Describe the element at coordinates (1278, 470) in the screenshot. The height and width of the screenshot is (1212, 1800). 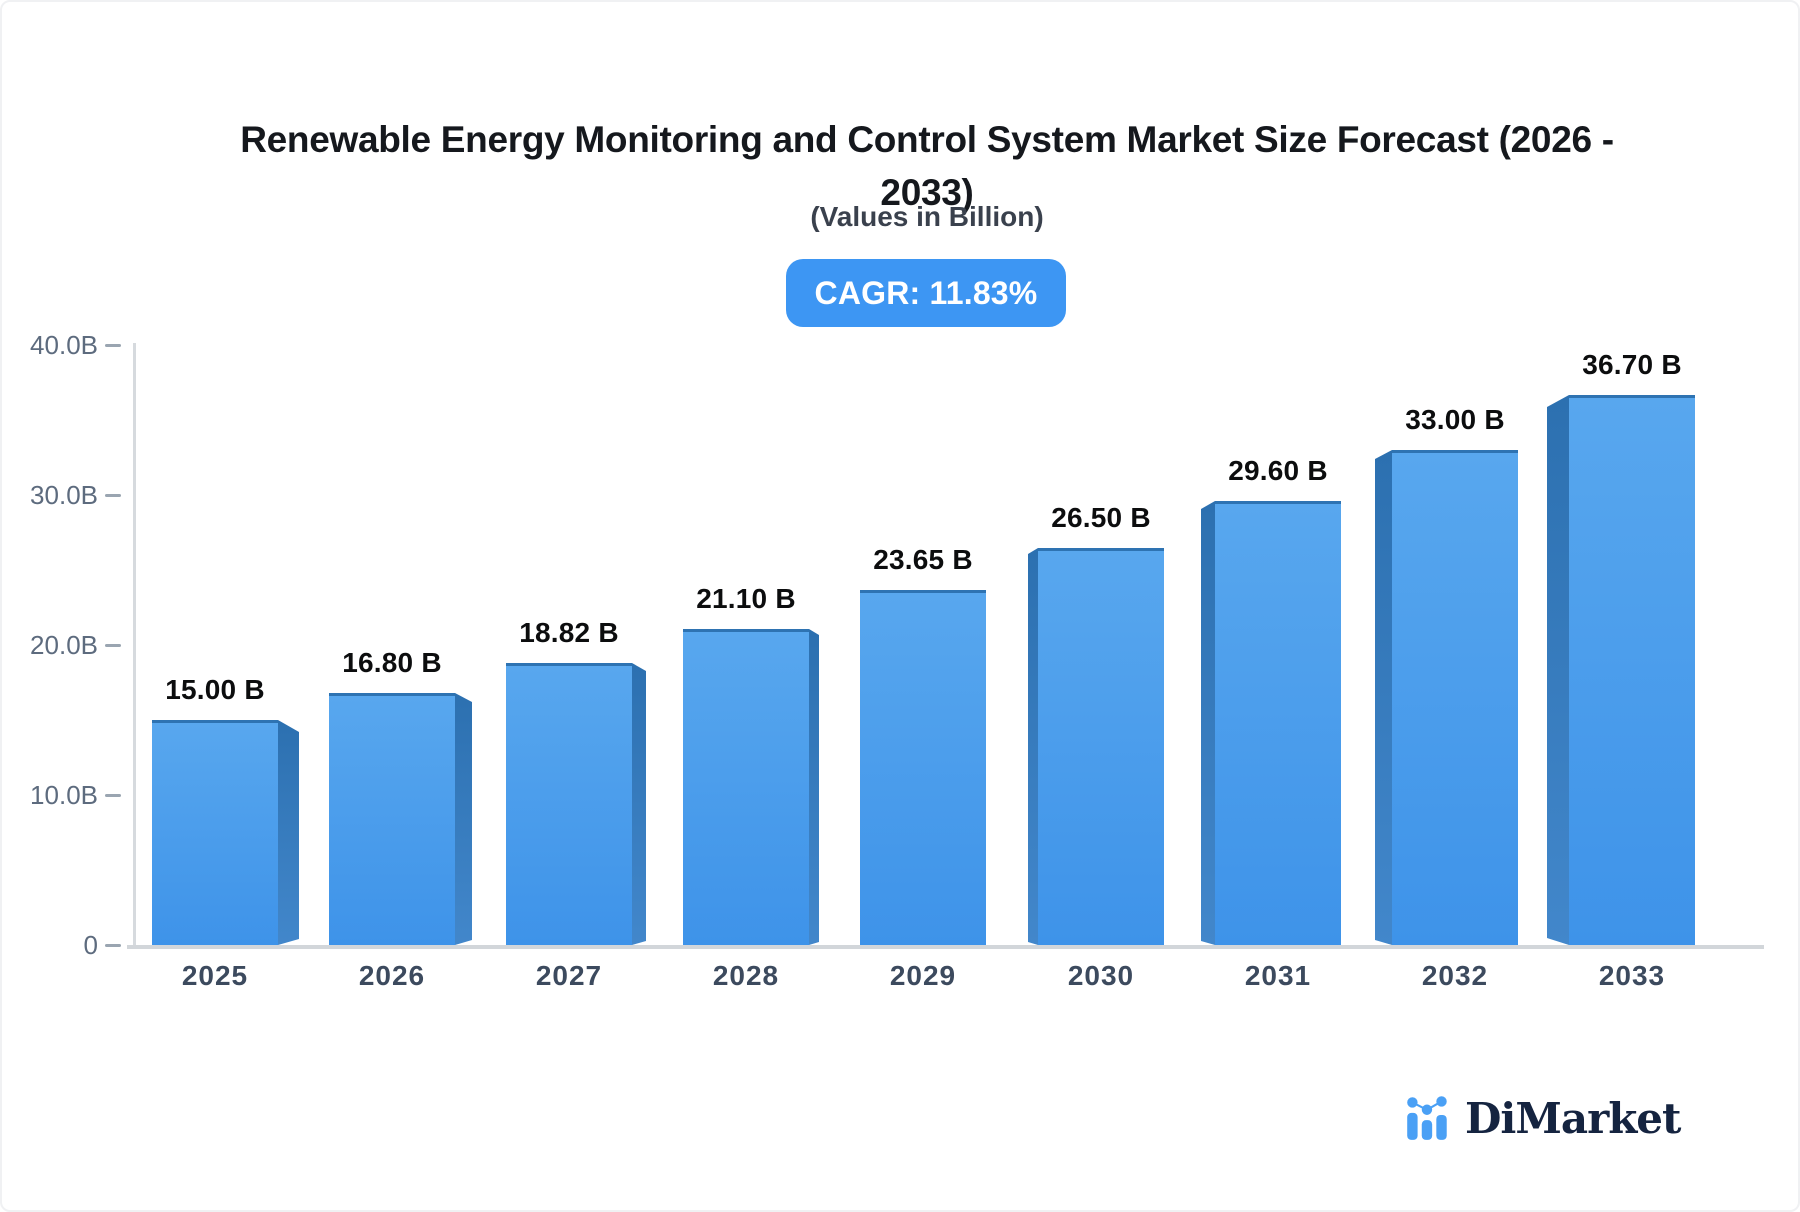
I see `bar-value-label: 29.60 B` at that location.